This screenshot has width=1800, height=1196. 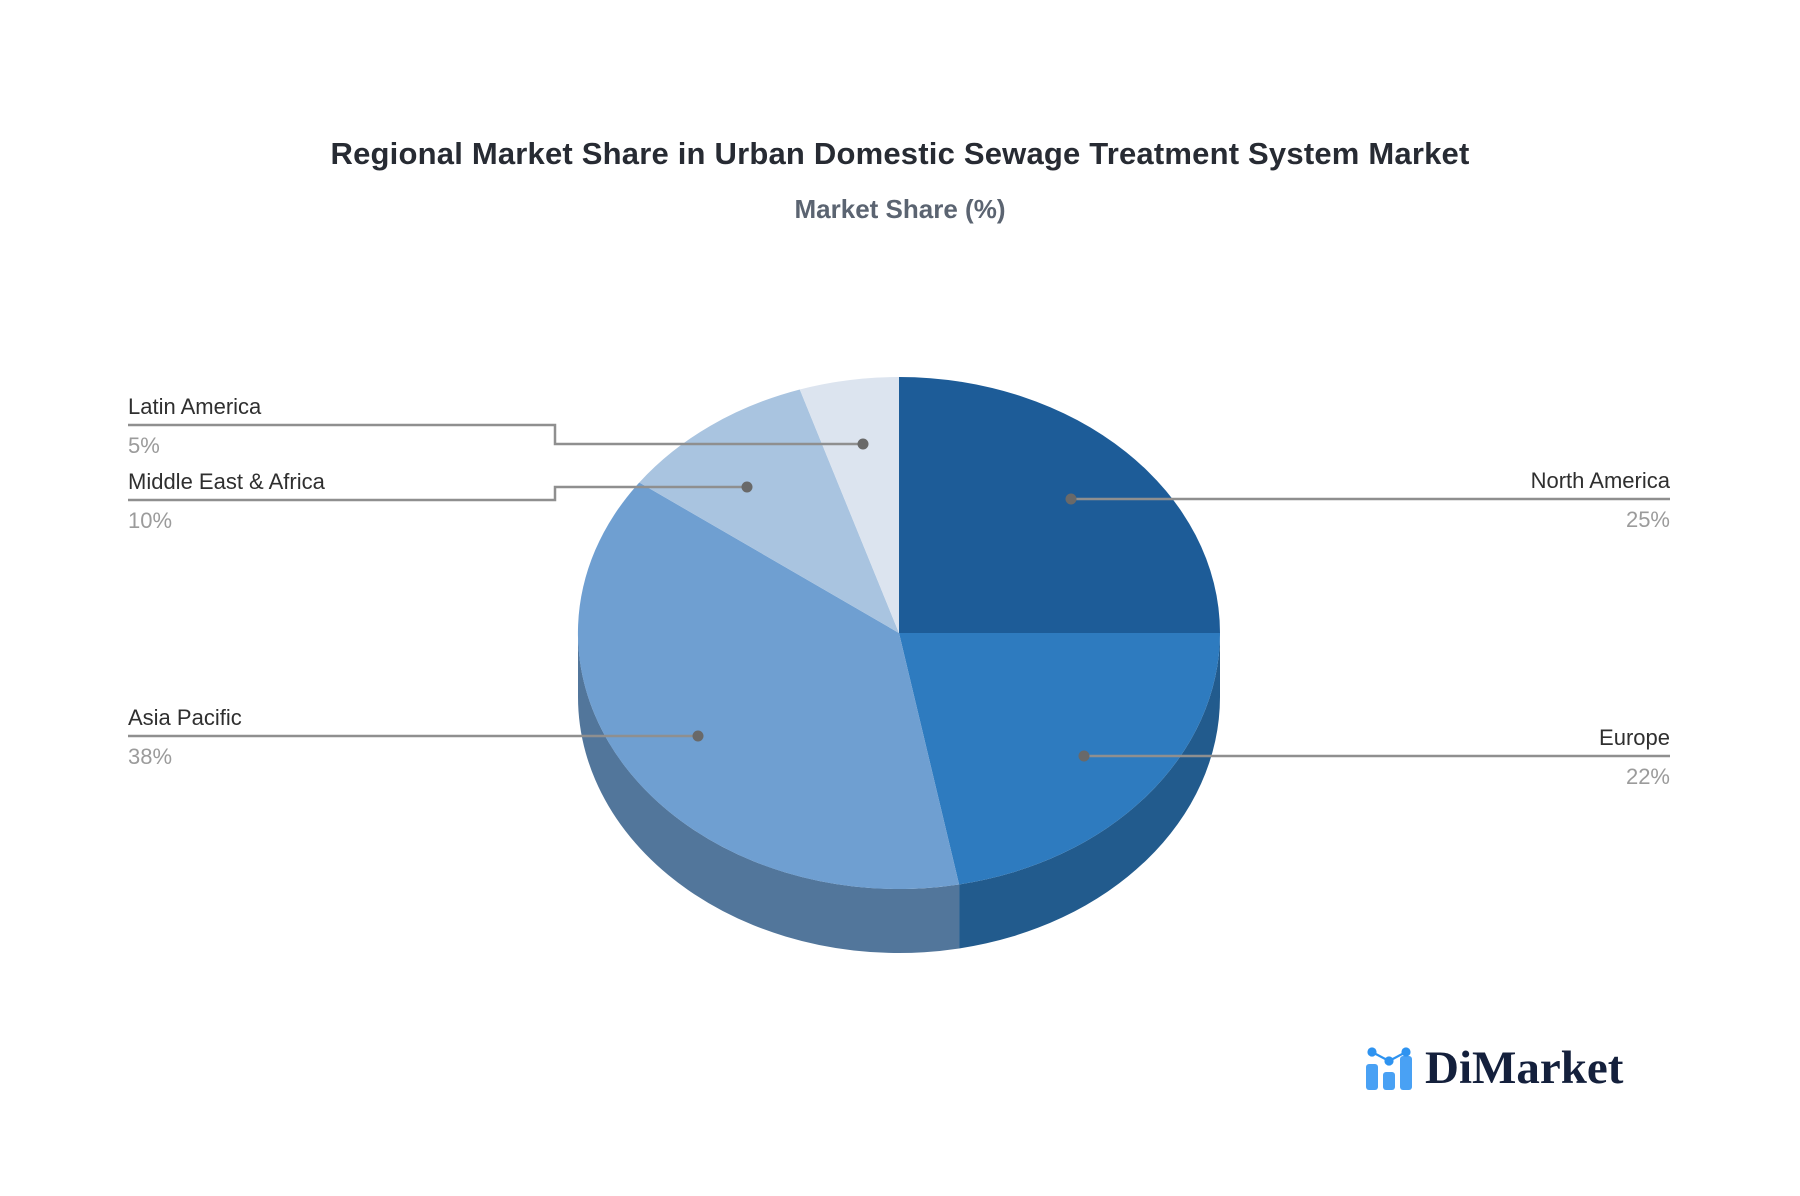 I want to click on brand-logo: DiMarket, so click(x=1494, y=1068).